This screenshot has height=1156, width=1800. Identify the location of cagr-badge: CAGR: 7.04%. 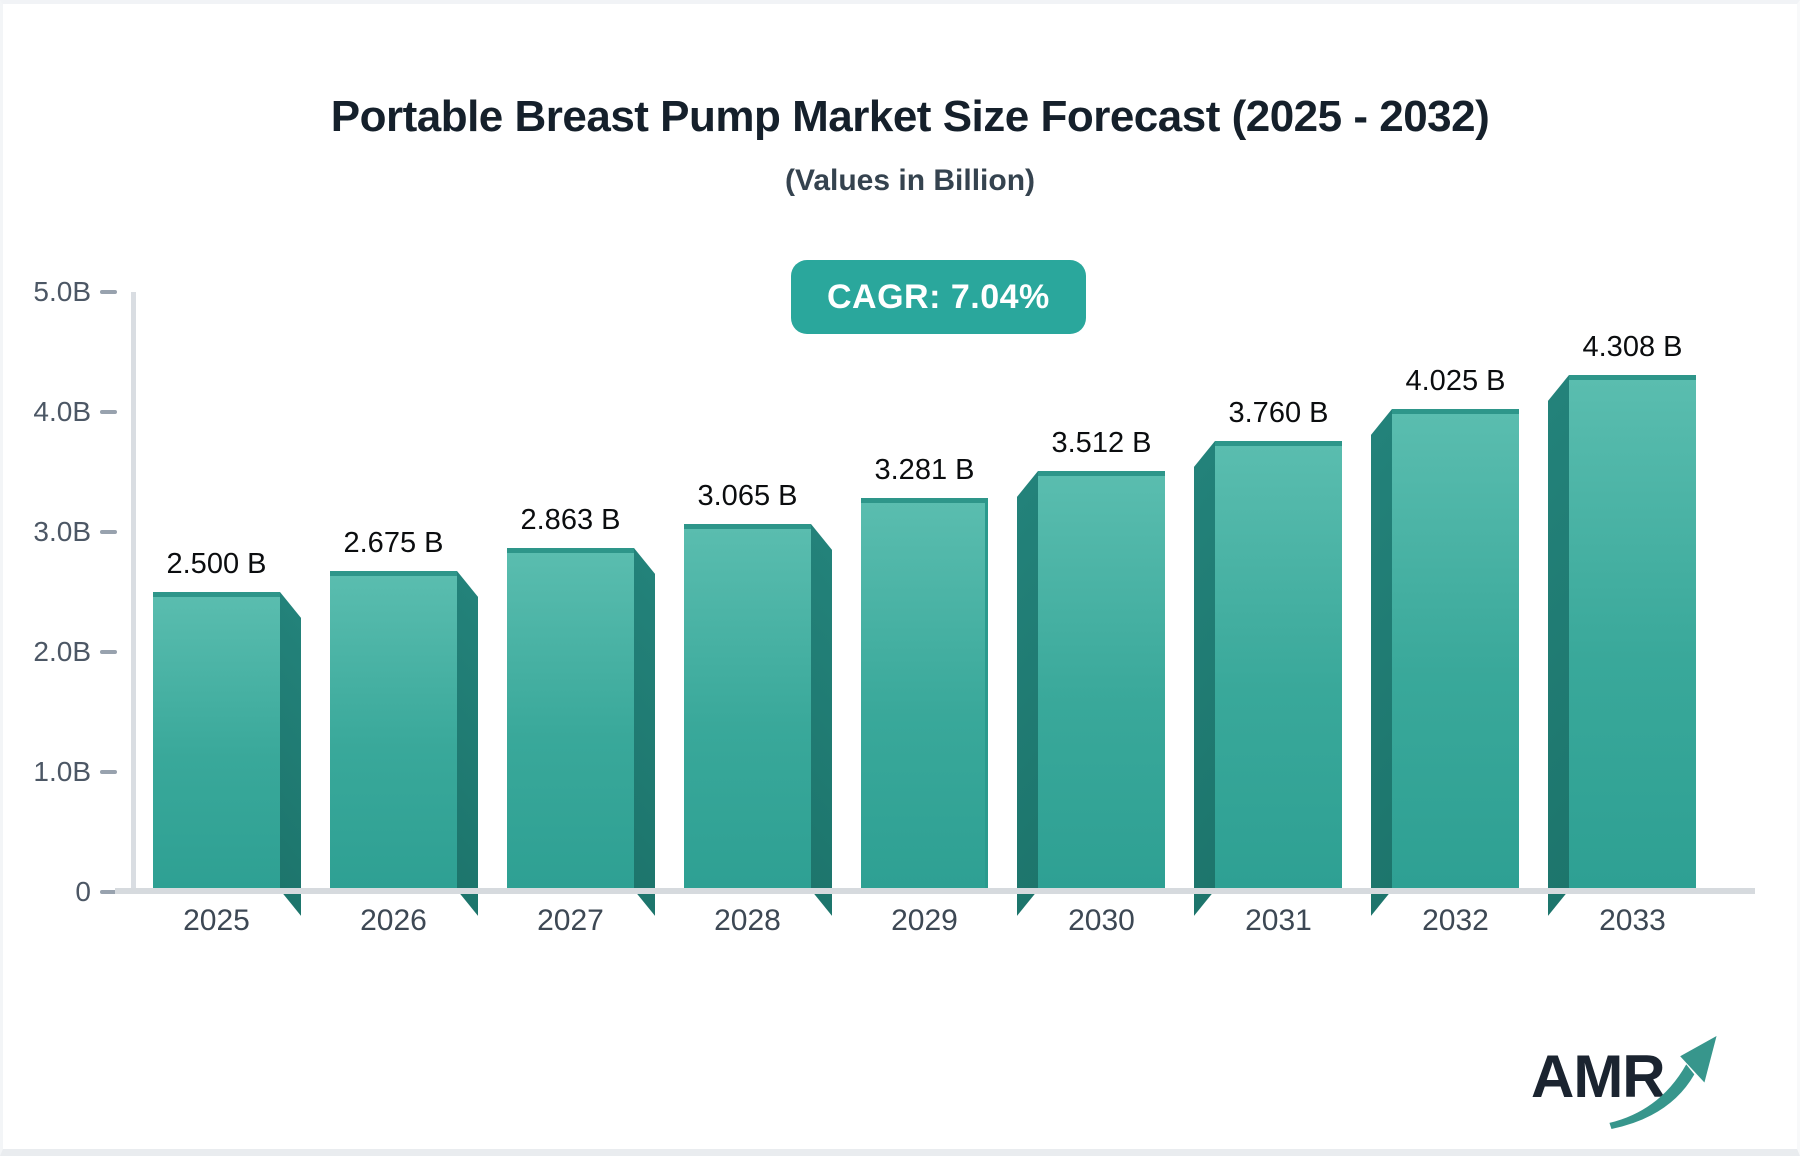
(938, 297).